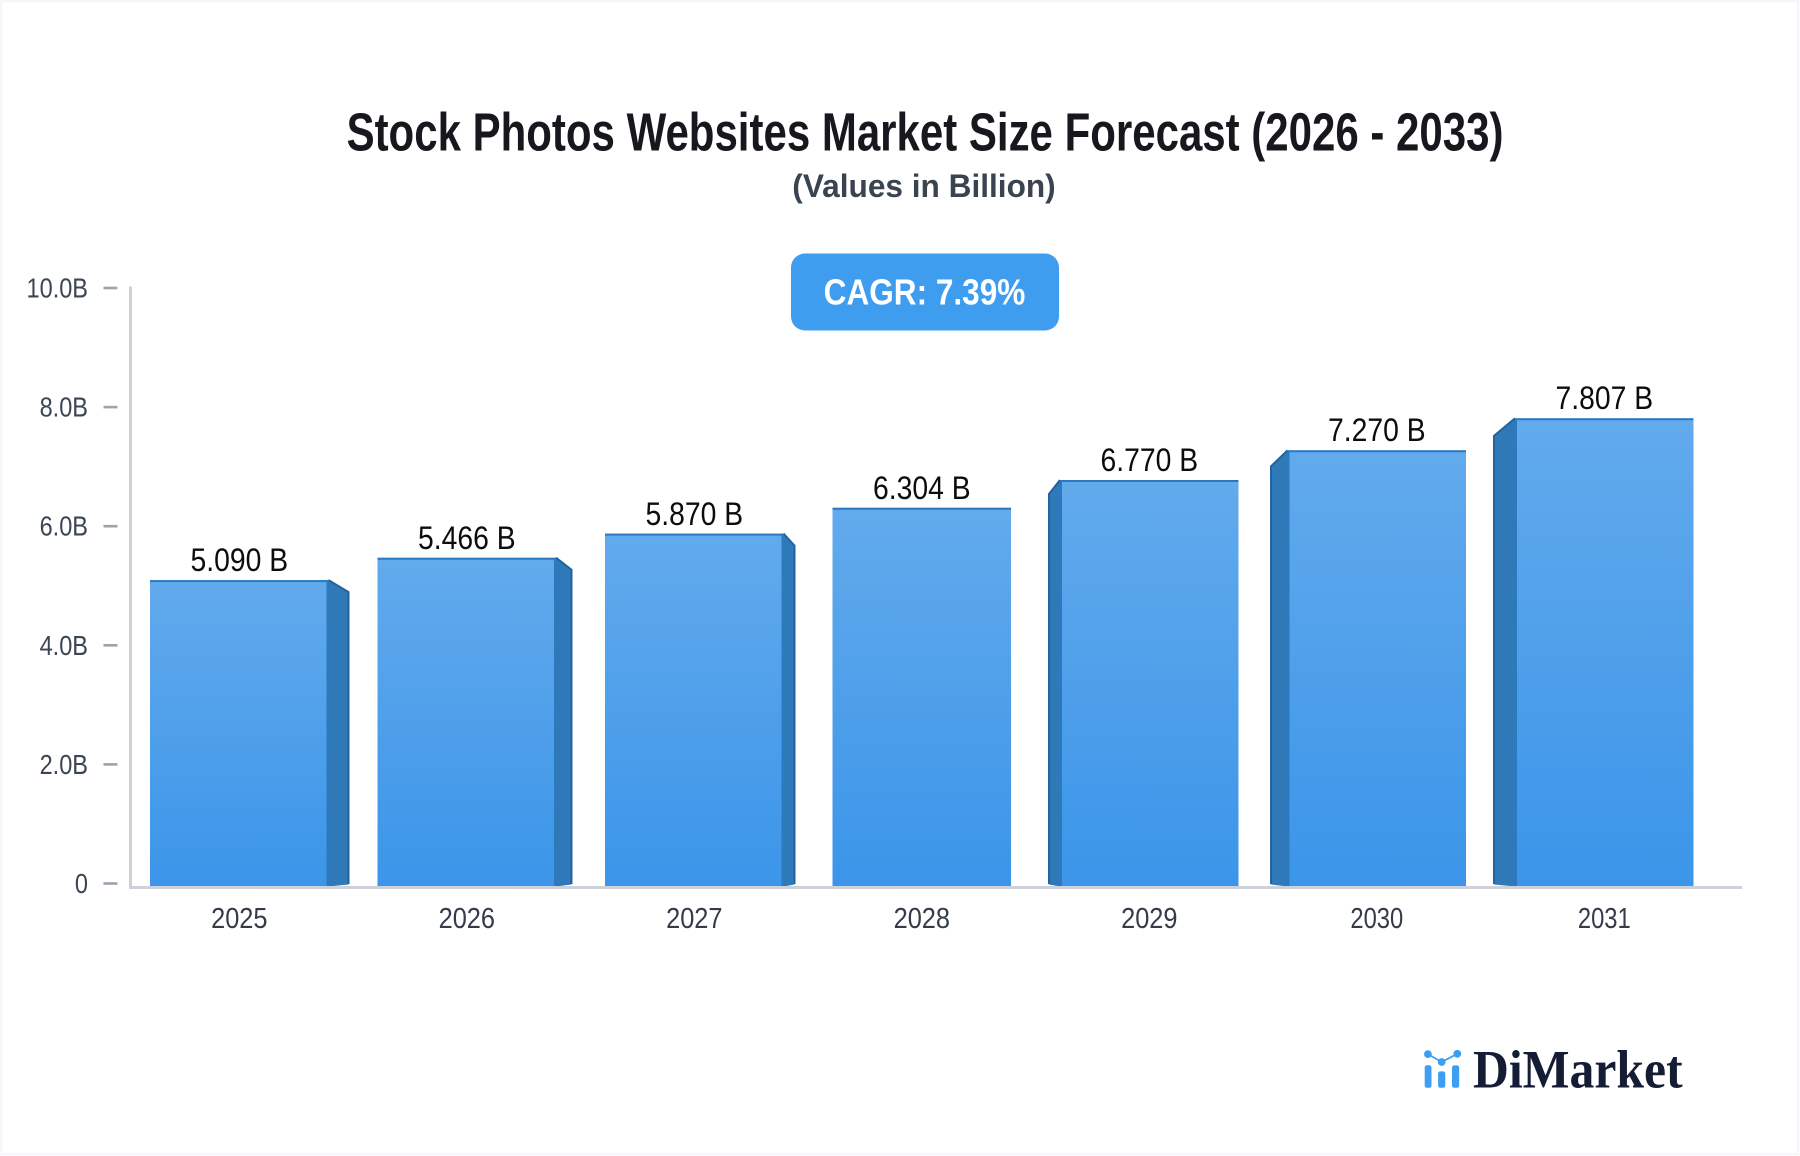  Describe the element at coordinates (1578, 1070) in the screenshot. I see `svg-text: DiMarket` at that location.